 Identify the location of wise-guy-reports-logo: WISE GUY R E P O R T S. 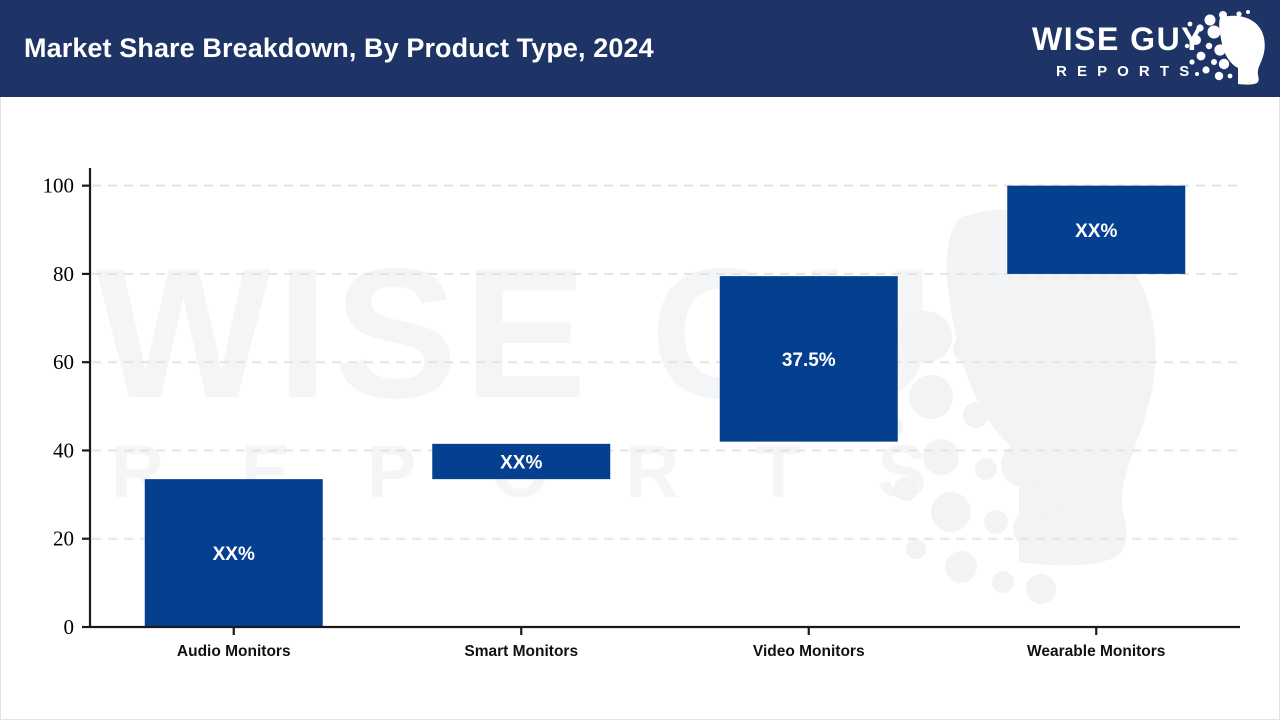
(1149, 48).